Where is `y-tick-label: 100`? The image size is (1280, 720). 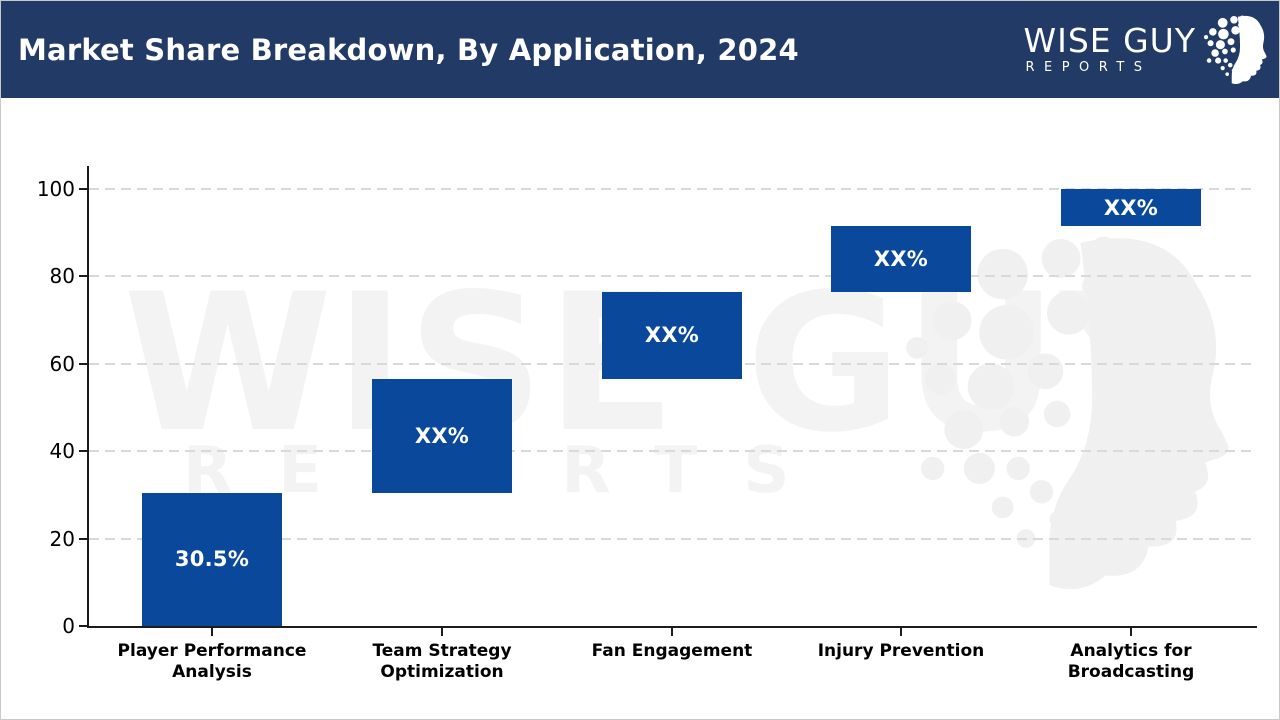
y-tick-label: 100 is located at coordinates (55, 189).